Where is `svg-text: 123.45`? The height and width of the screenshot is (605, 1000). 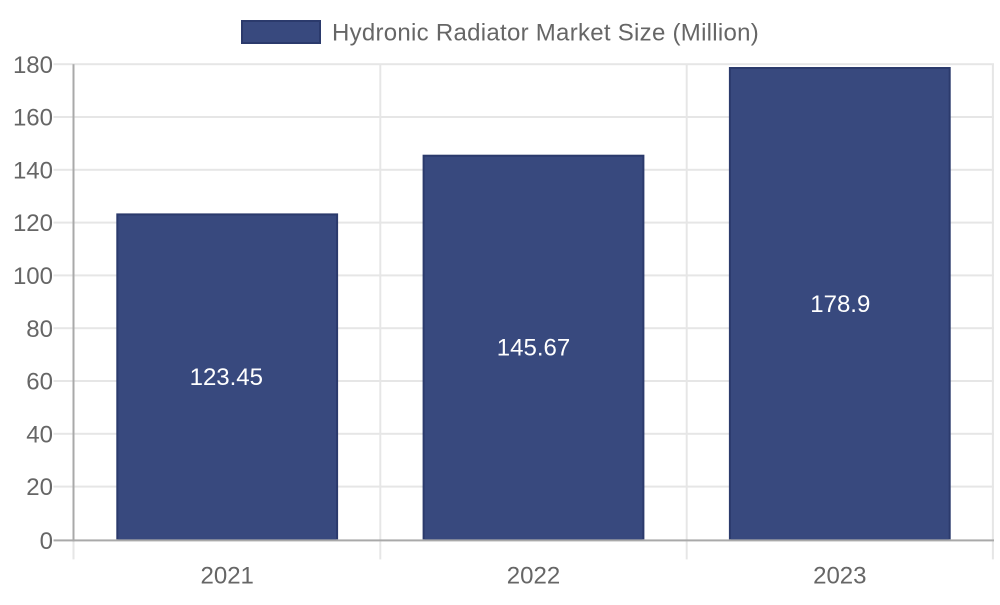 svg-text: 123.45 is located at coordinates (226, 377).